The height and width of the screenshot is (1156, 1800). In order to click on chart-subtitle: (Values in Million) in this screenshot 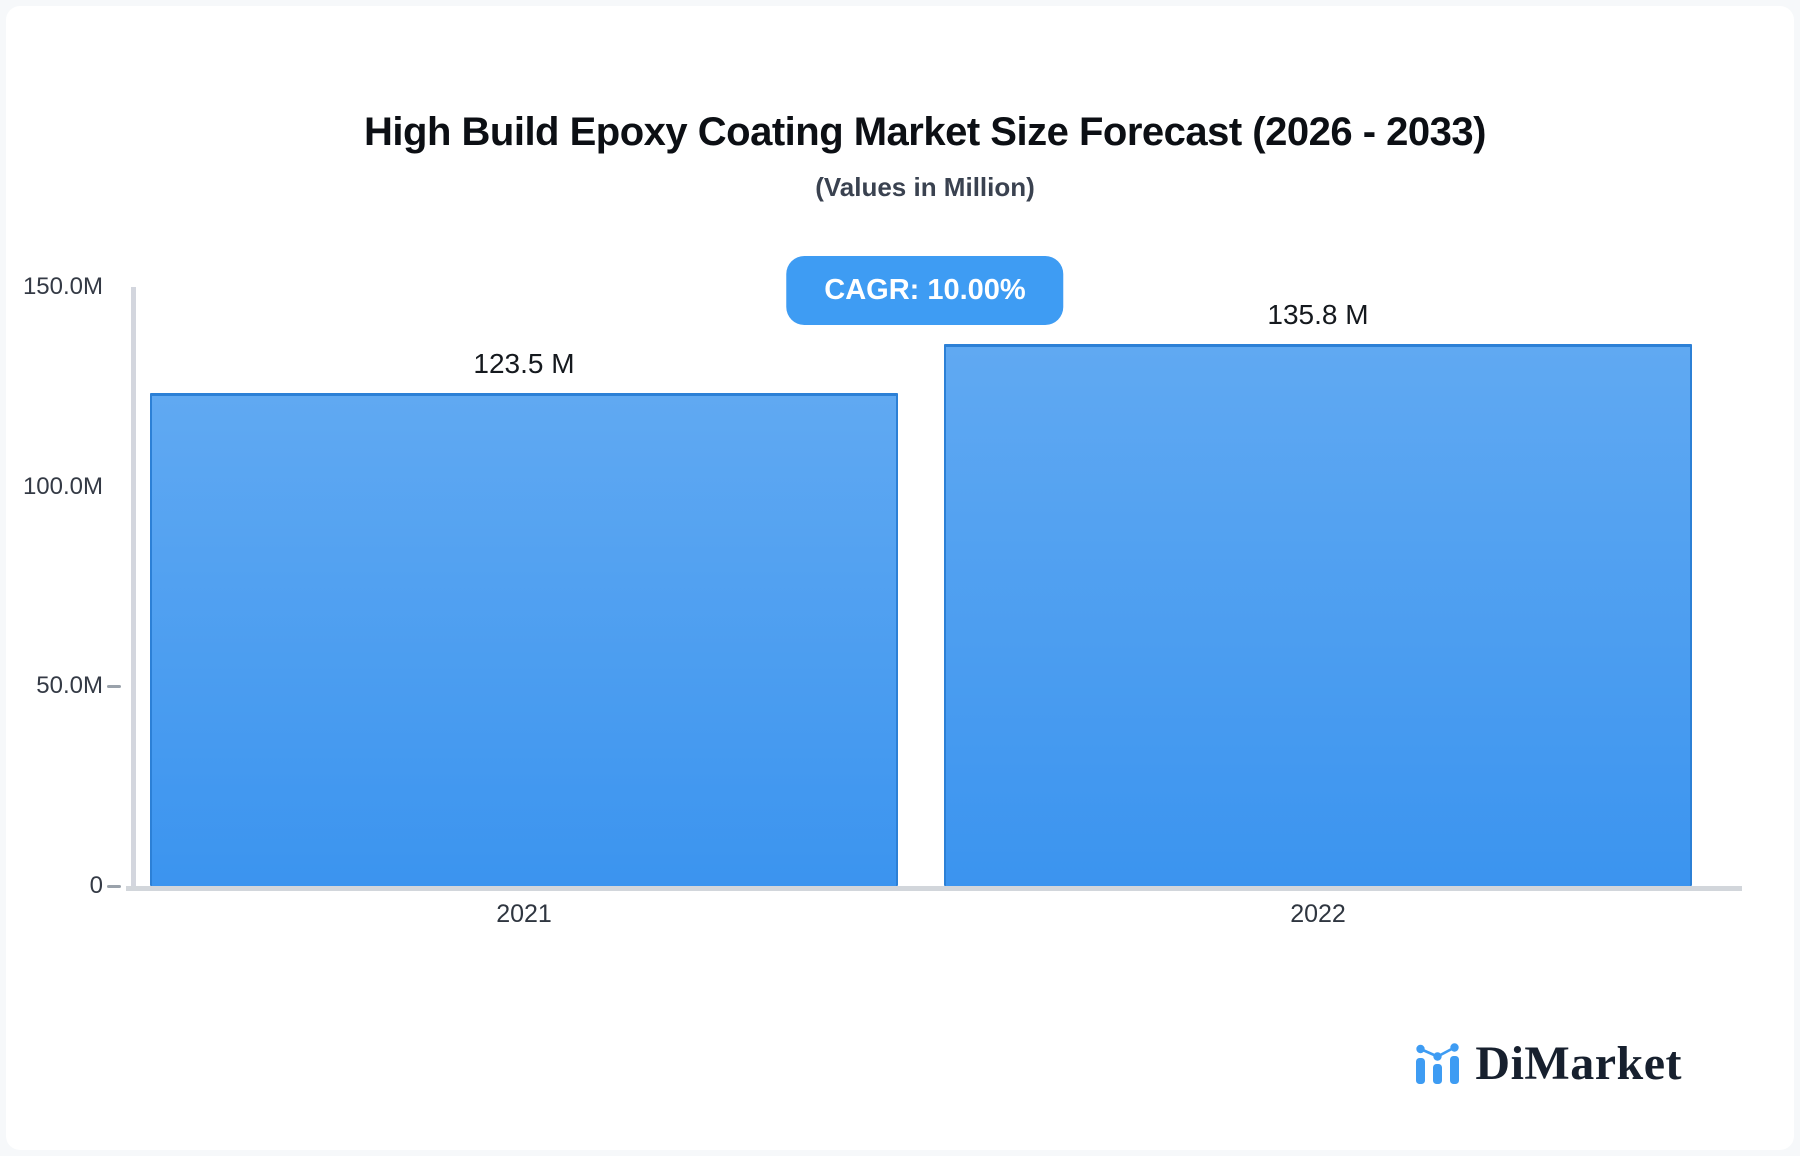, I will do `click(925, 187)`.